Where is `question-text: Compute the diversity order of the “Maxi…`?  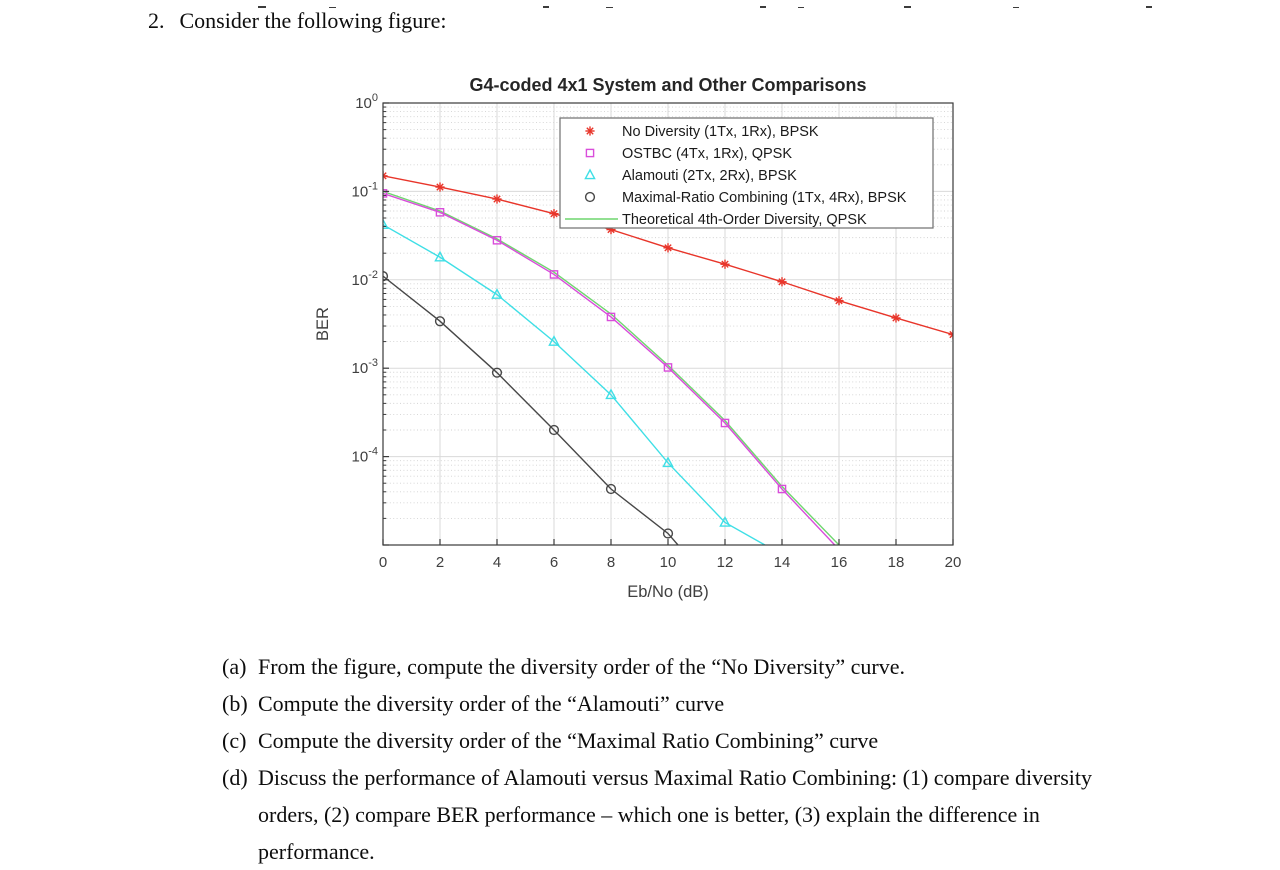
question-text: Compute the diversity order of the “Maxi… is located at coordinates (568, 740).